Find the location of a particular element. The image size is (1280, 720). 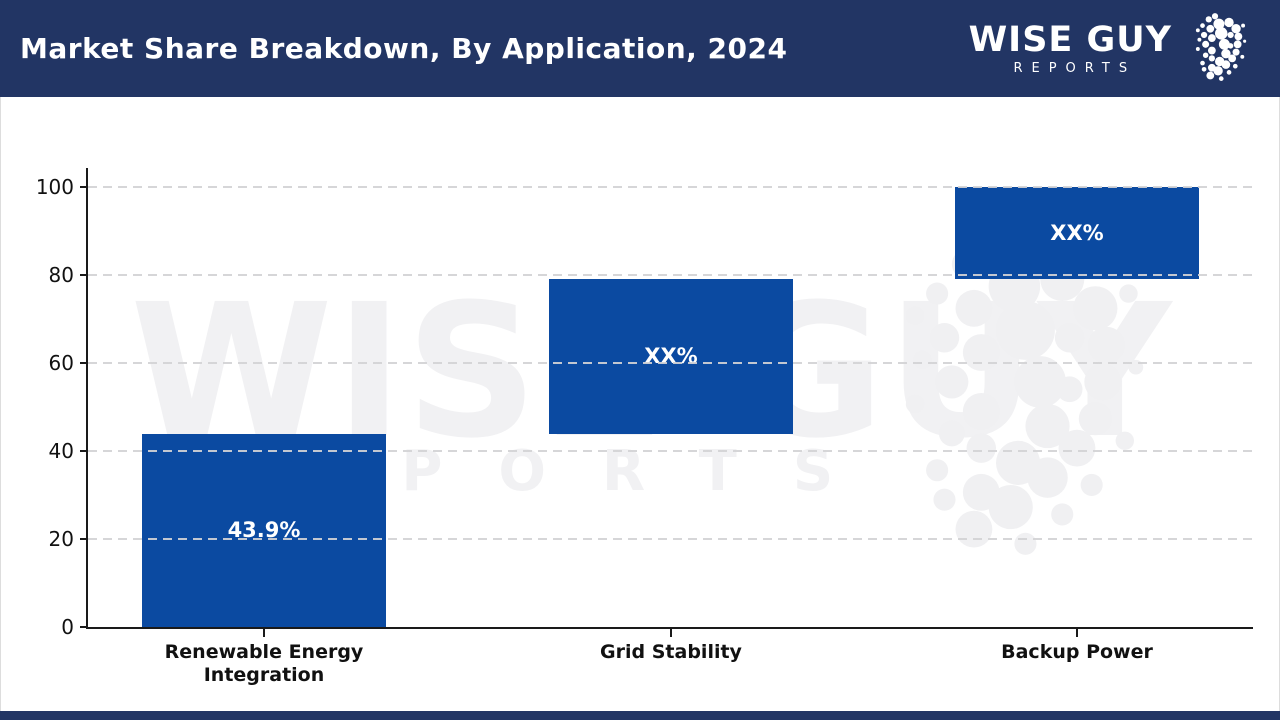

x-category-label: Renewable Energy Integration is located at coordinates (264, 663).